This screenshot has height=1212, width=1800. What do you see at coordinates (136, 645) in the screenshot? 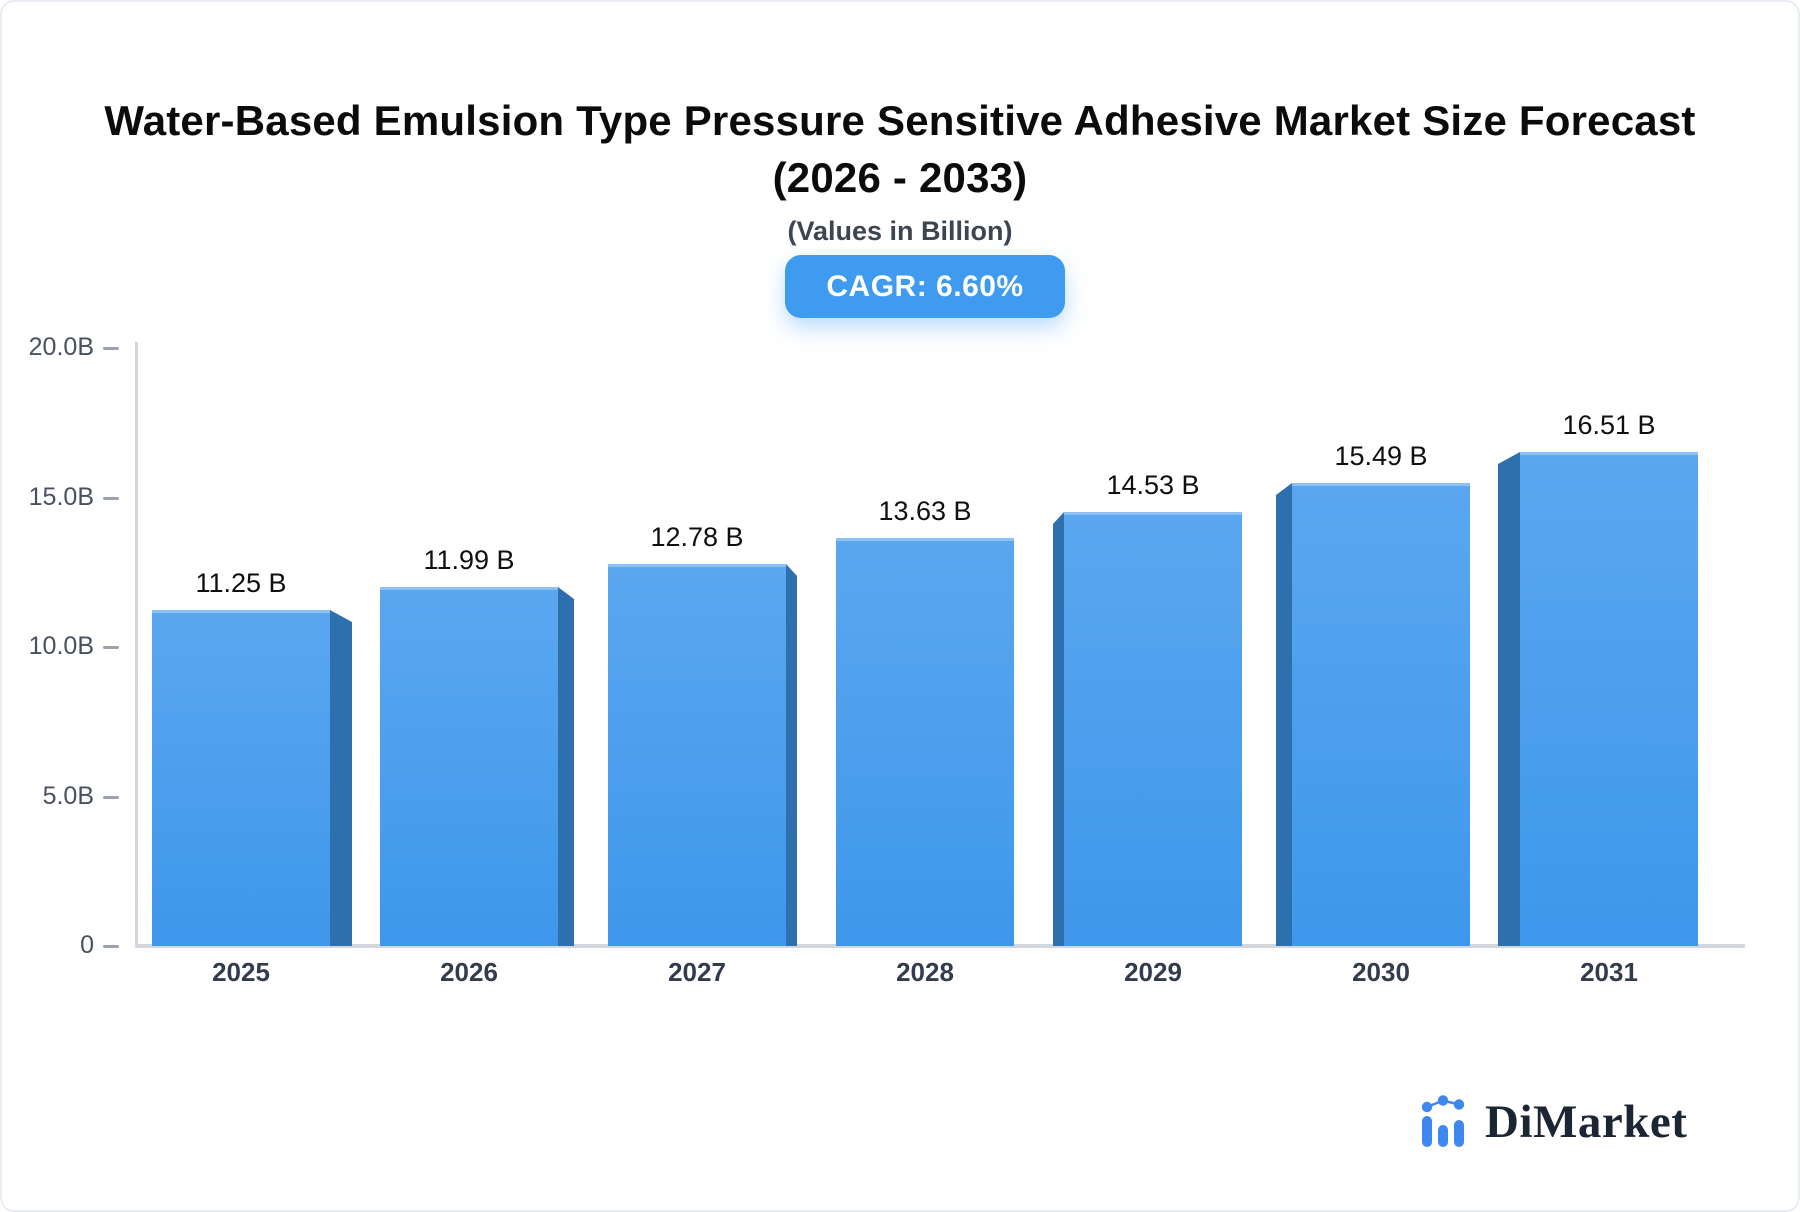
I see `y-axis-line` at bounding box center [136, 645].